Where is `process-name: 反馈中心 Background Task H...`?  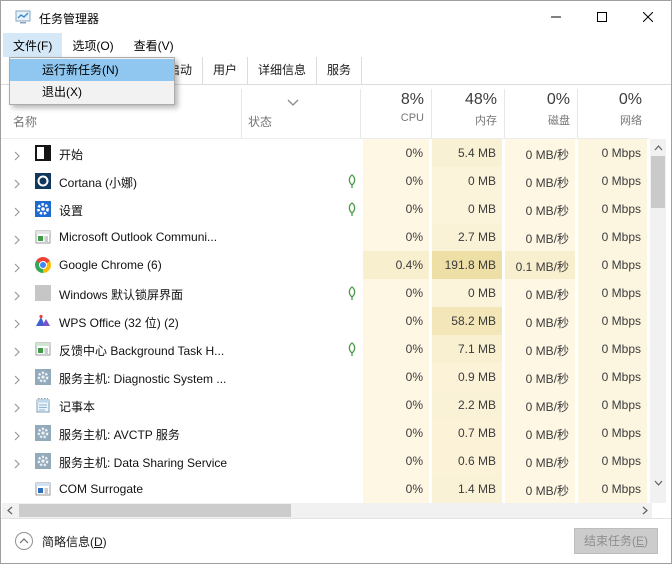
process-name: 反馈中心 Background Task H... is located at coordinates (142, 351).